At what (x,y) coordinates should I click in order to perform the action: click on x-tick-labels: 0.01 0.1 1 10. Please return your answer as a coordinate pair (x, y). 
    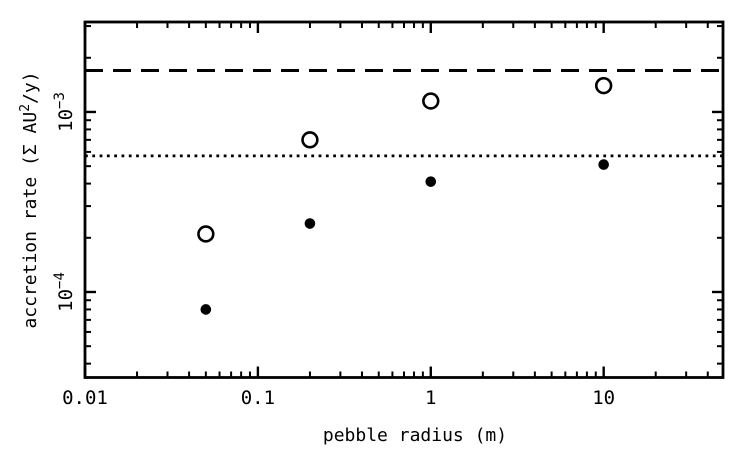
    Looking at the image, I should click on (338, 398).